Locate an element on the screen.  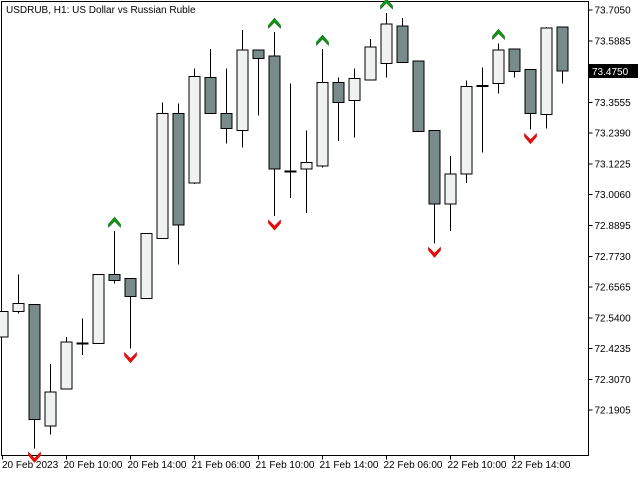
price-axis-label: 72.7730 is located at coordinates (613, 257).